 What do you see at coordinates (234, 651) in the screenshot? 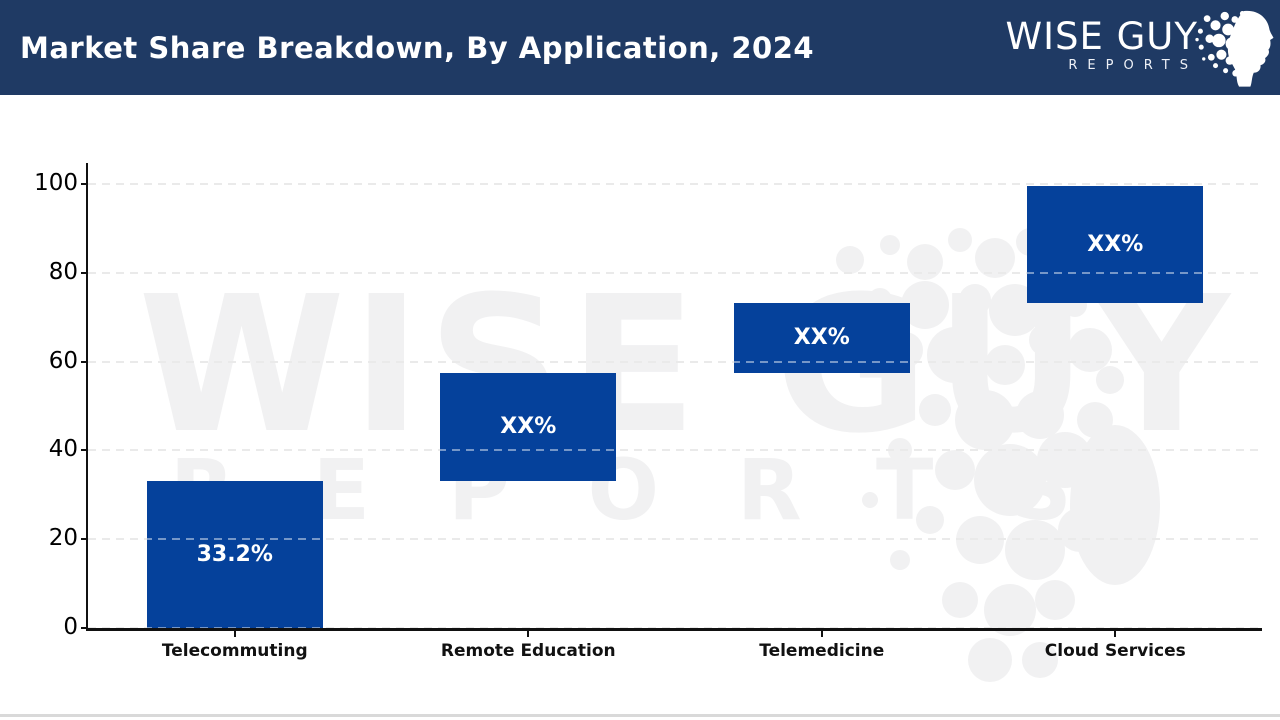
I see `x-axis-label: Telecommuting` at bounding box center [234, 651].